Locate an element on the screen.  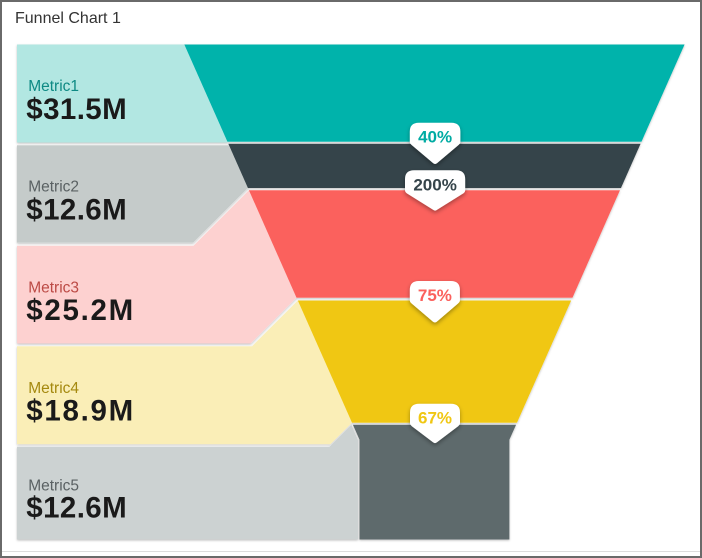
svg-text: 67% is located at coordinates (435, 418).